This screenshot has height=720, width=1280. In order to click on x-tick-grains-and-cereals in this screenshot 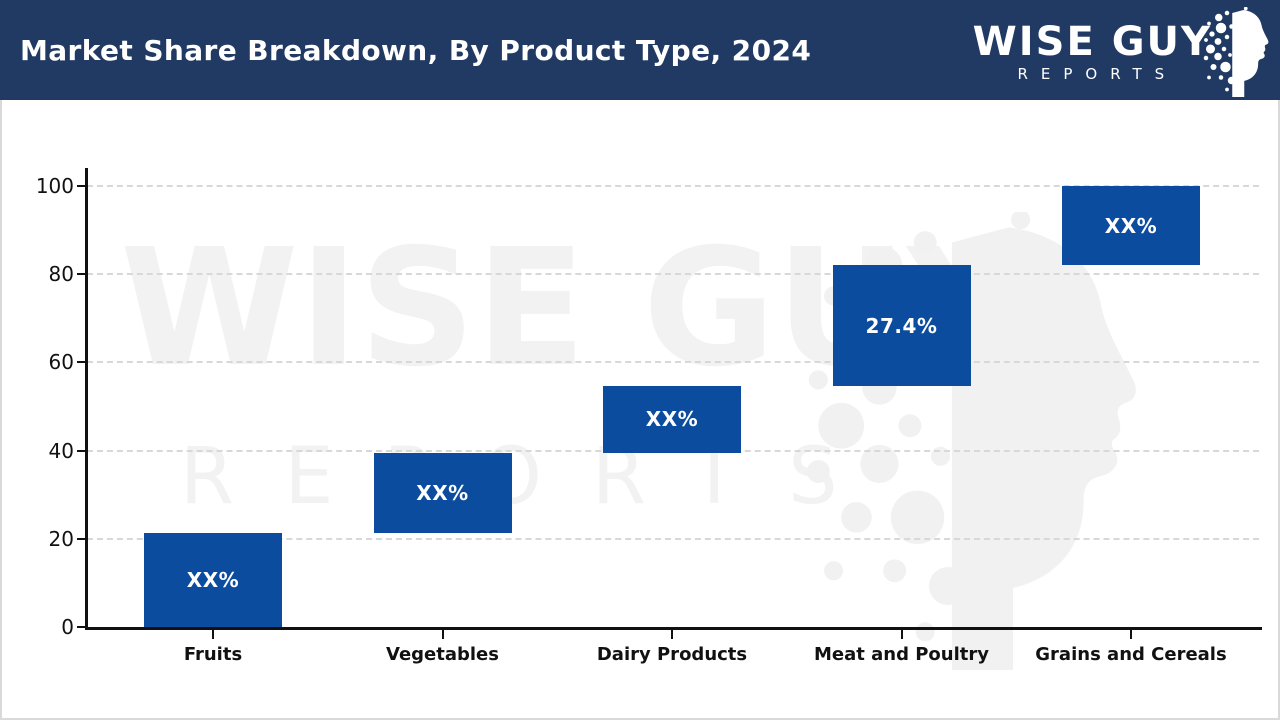, I will do `click(1131, 634)`.